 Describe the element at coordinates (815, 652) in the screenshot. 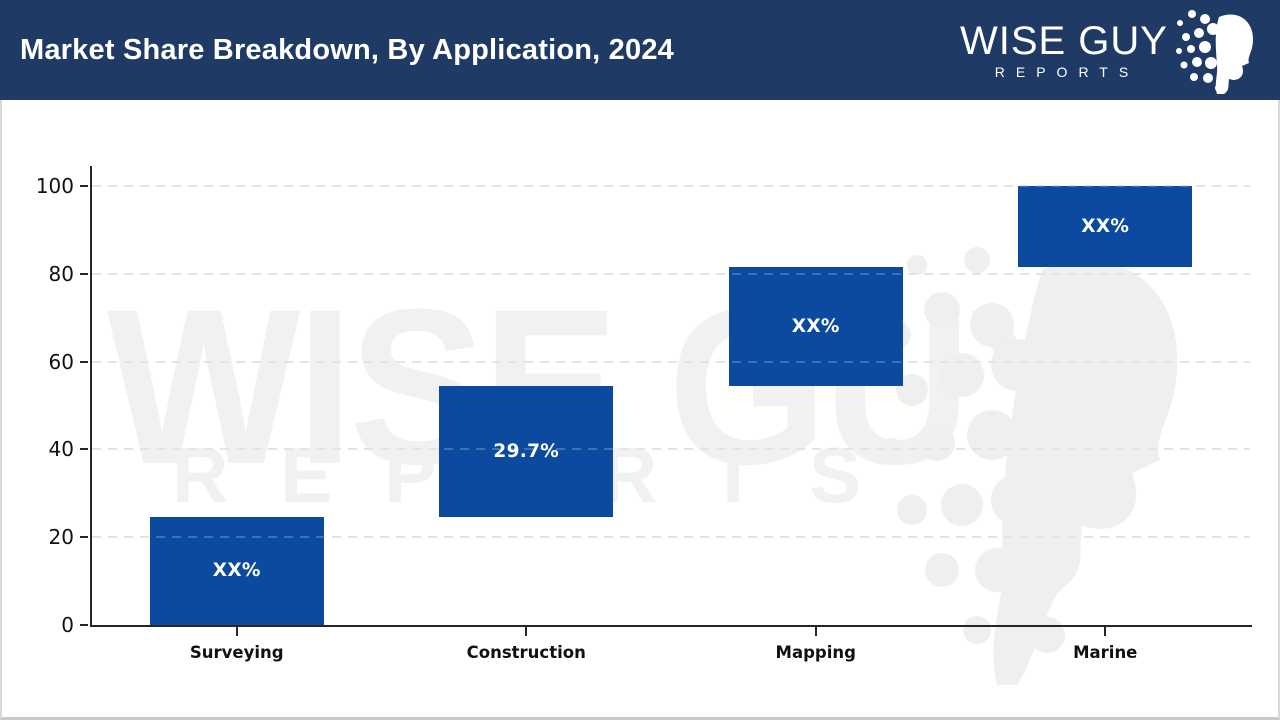

I see `x-tick-label-mapping: Mapping` at that location.